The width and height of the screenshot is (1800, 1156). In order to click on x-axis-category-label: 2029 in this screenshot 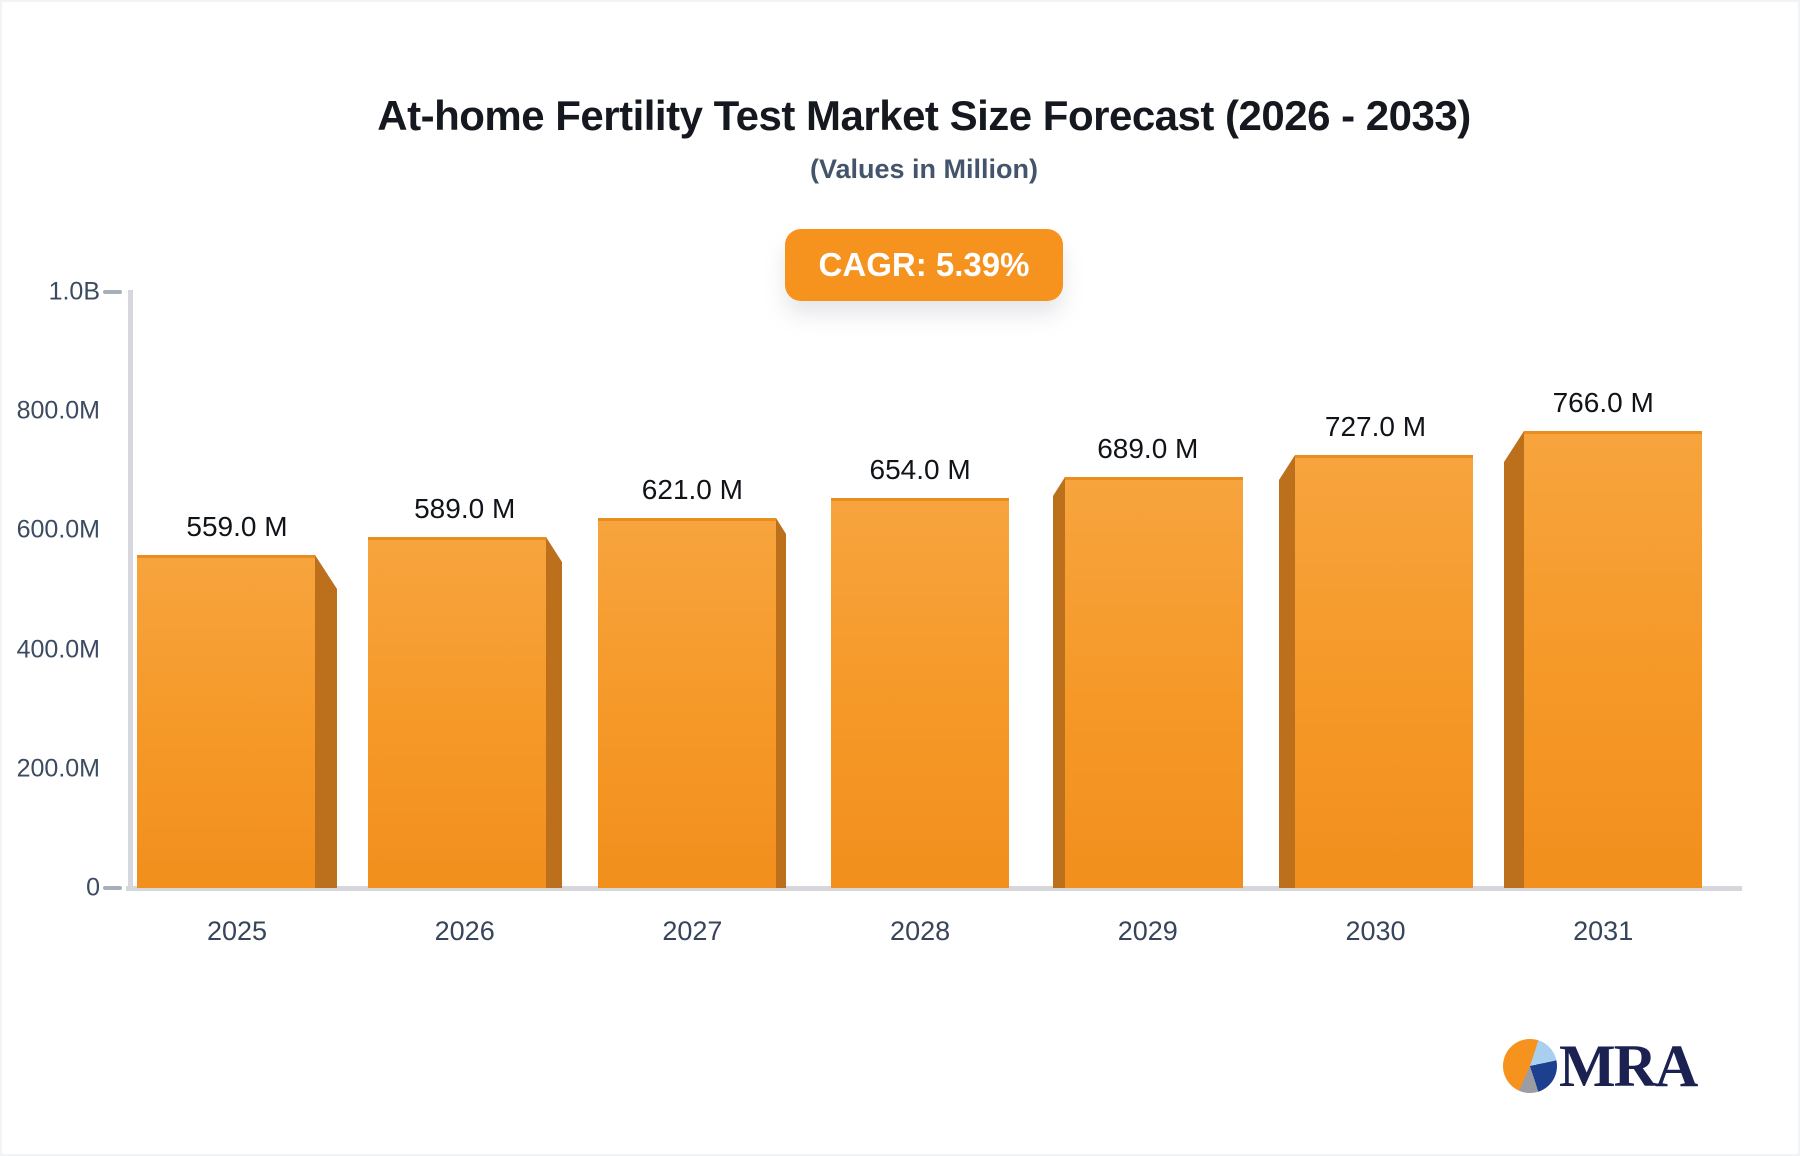, I will do `click(1147, 931)`.